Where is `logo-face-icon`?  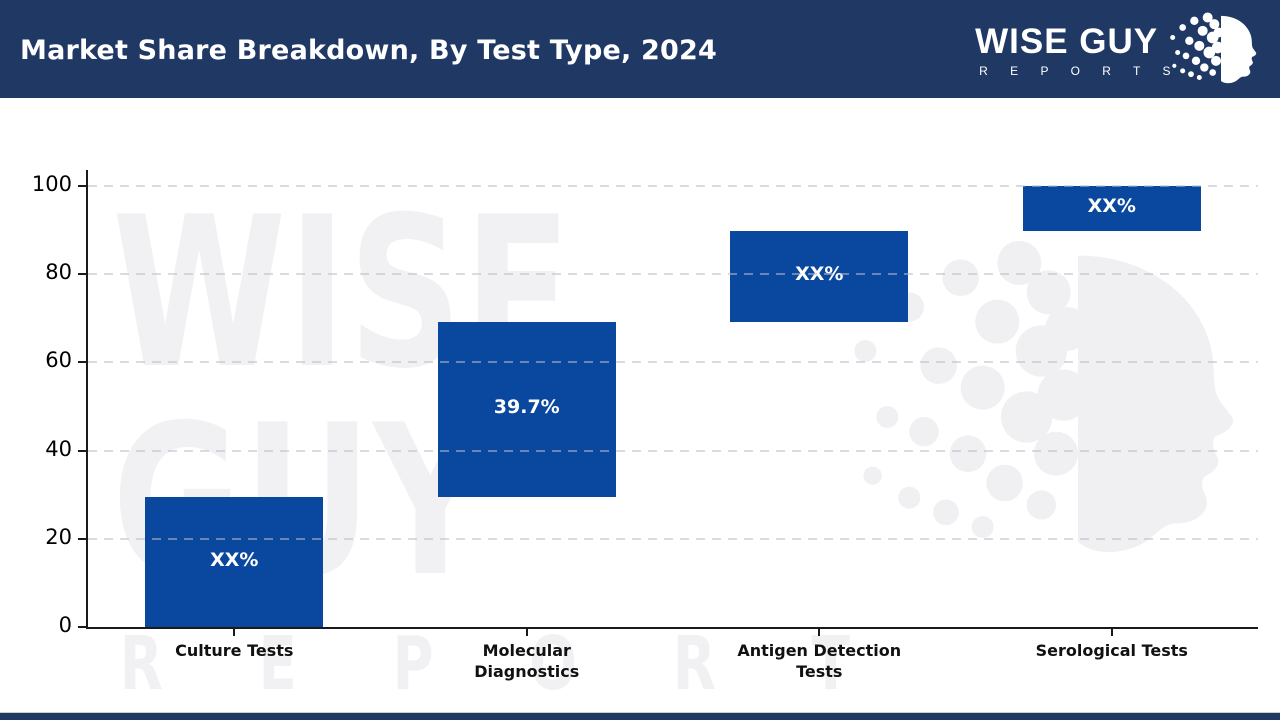
logo-face-icon is located at coordinates (1213, 48).